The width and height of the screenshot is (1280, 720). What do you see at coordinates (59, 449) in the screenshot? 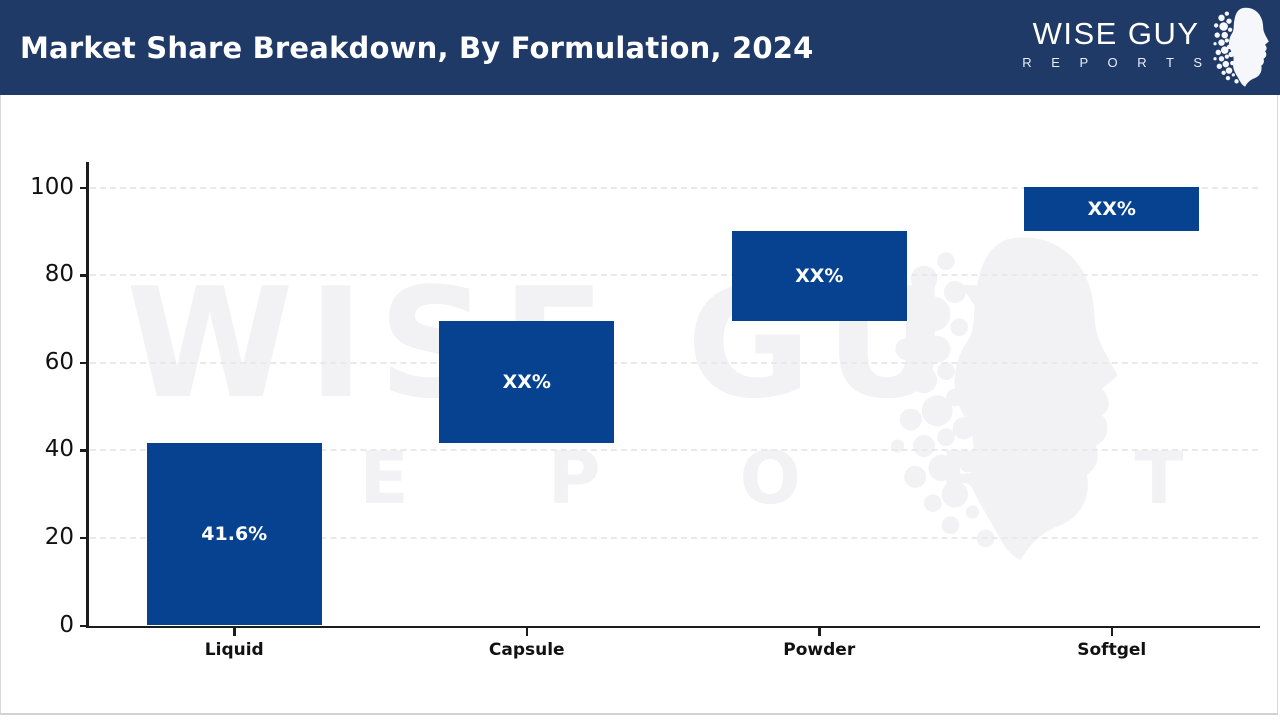
I see `y-tick-label: 40` at bounding box center [59, 449].